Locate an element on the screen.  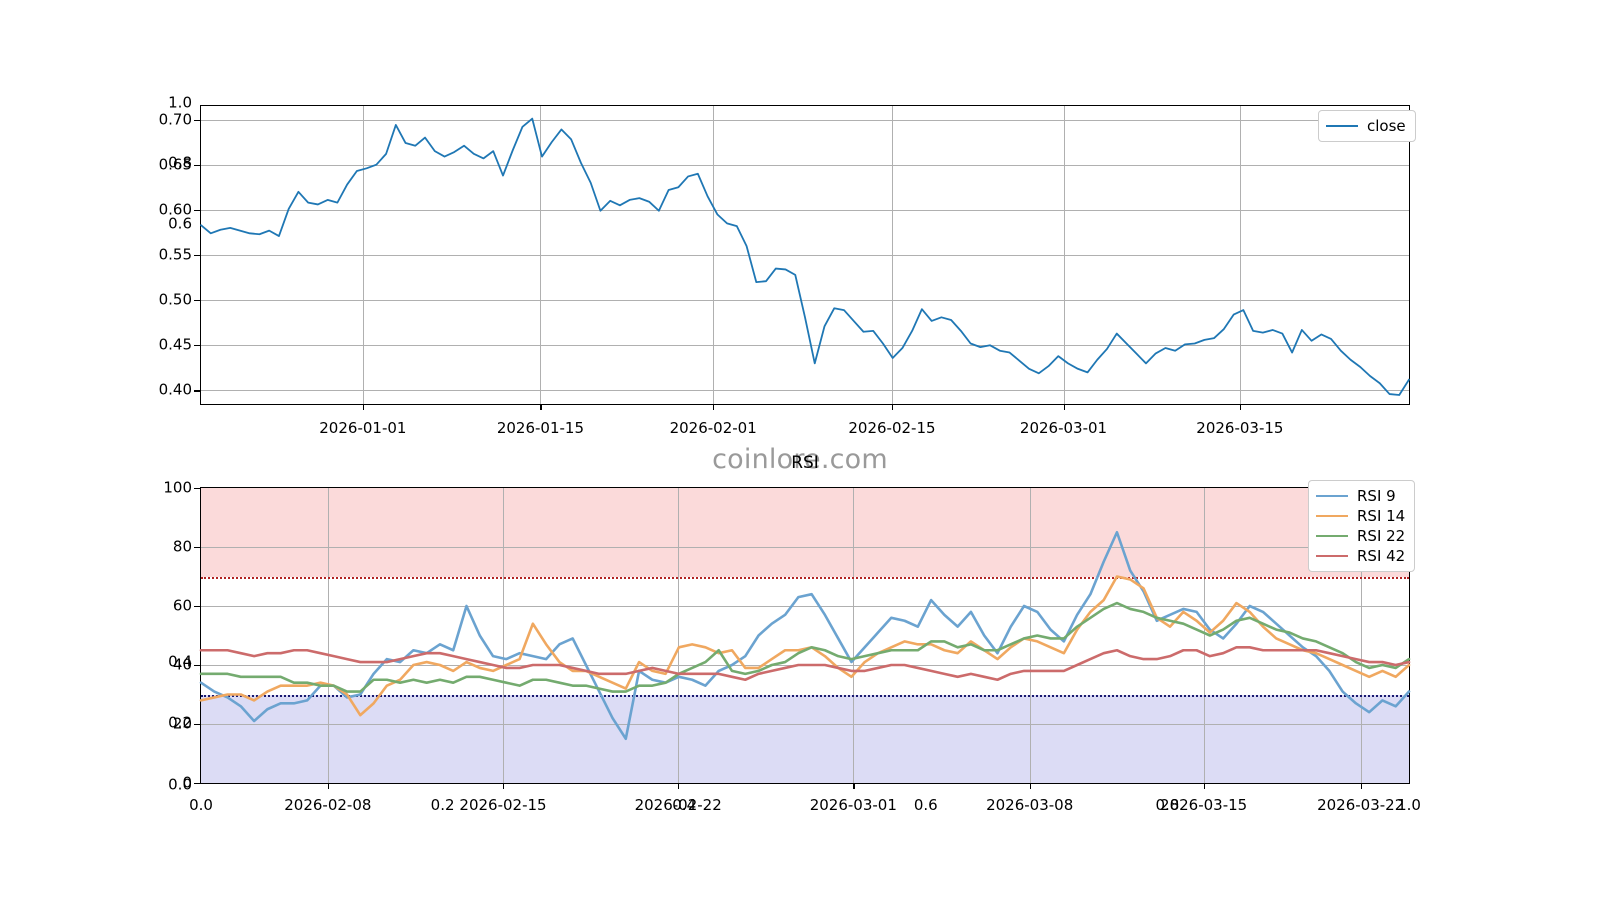
rsi-y-tick-label: 60 is located at coordinates (182, 605).